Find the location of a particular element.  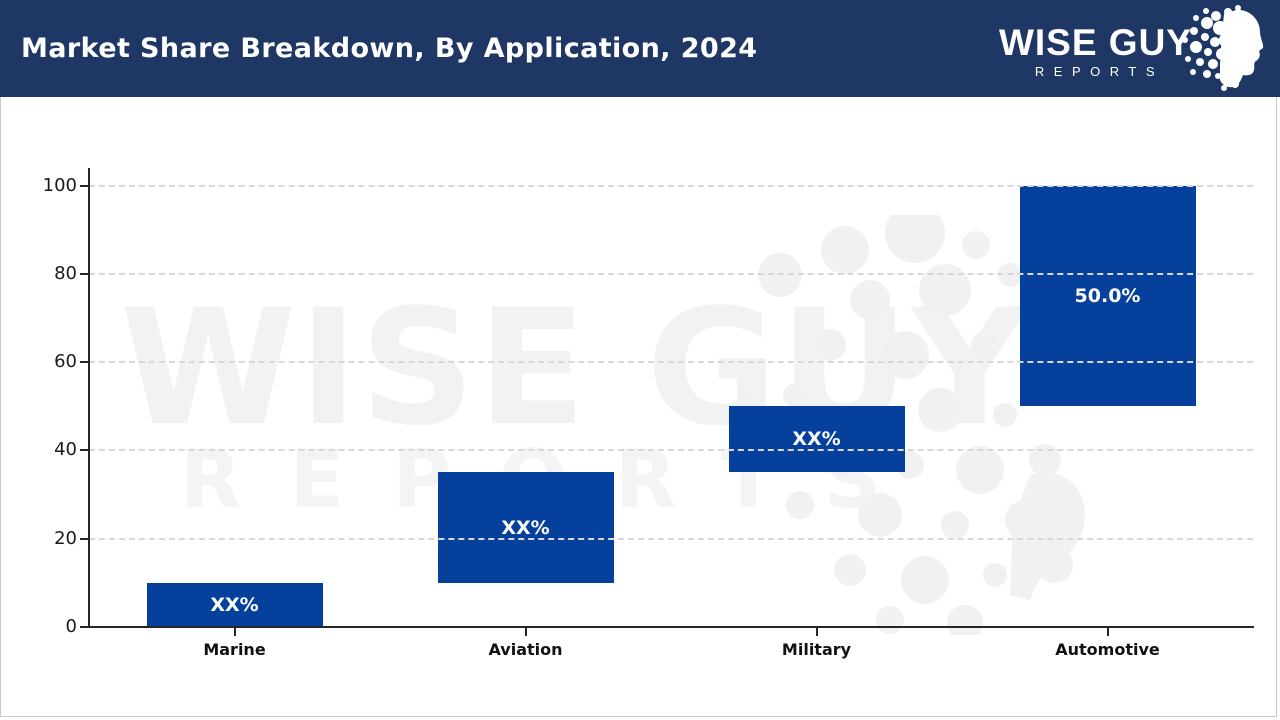

bar-value-label: 50.0% is located at coordinates (1107, 295).